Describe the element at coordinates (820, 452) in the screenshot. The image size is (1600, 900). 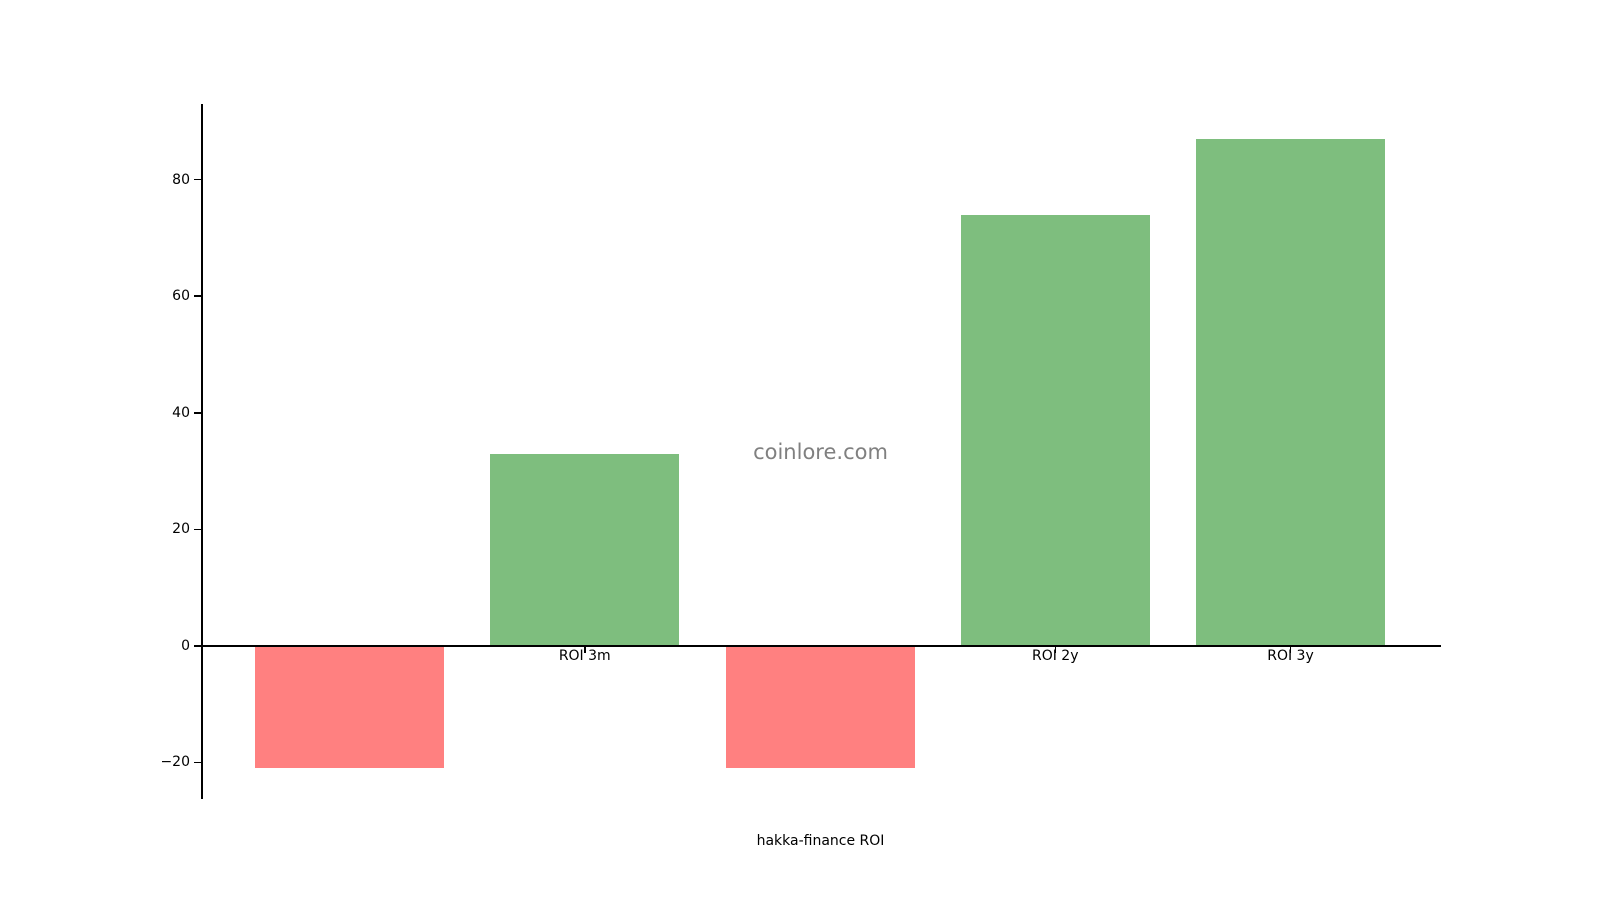
I see `watermark: coinlore.com` at that location.